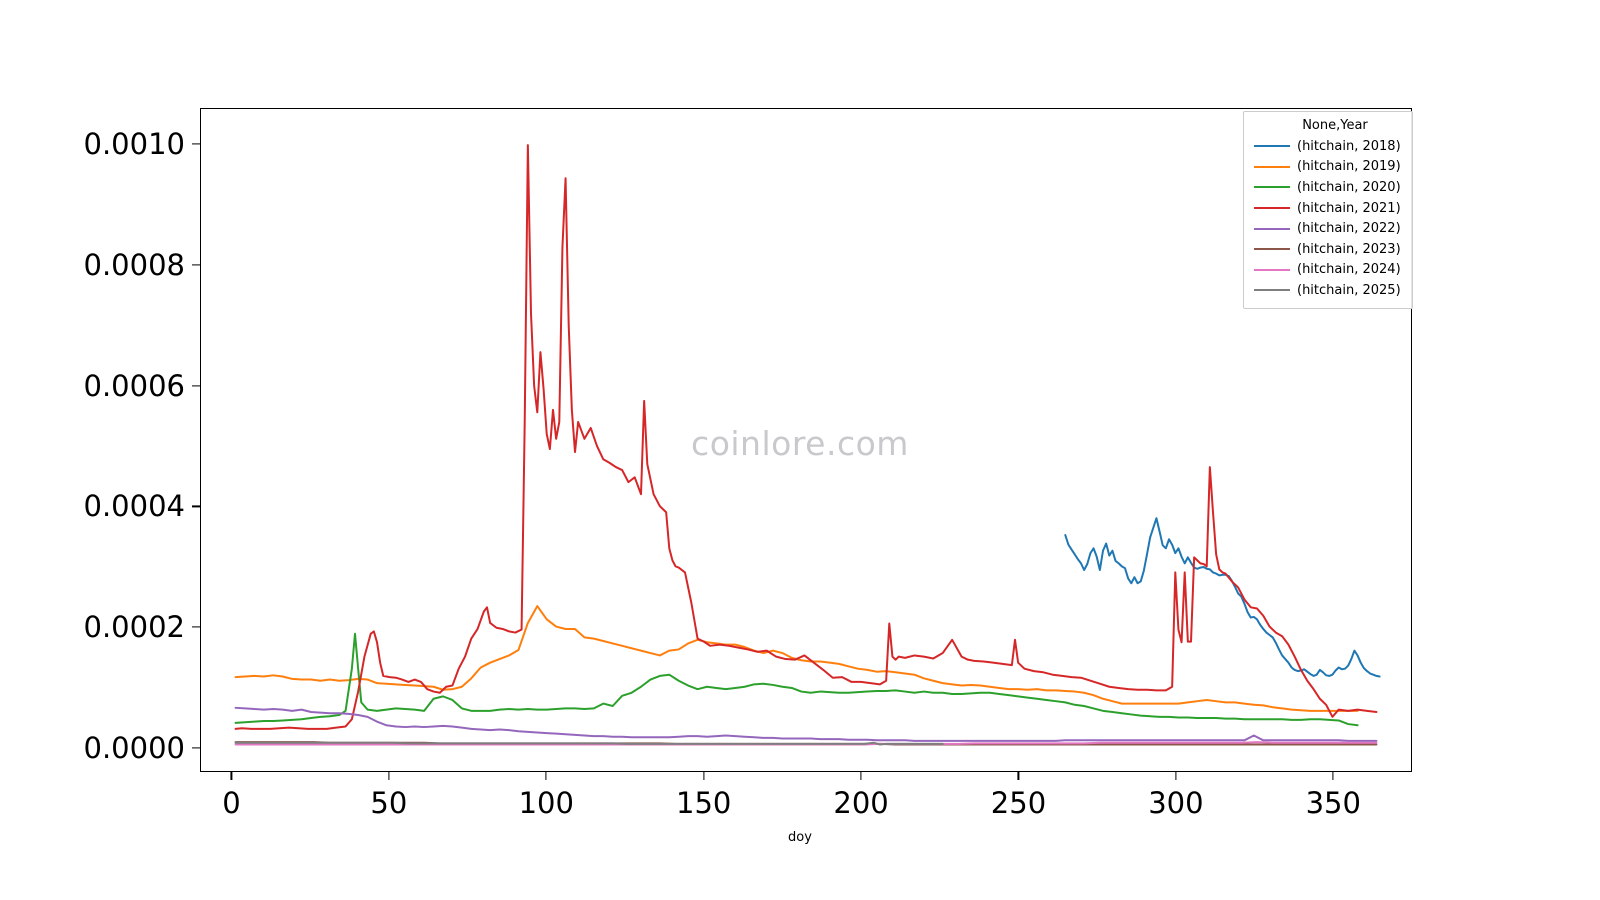  I want to click on x-tick-label: 50, so click(389, 803).